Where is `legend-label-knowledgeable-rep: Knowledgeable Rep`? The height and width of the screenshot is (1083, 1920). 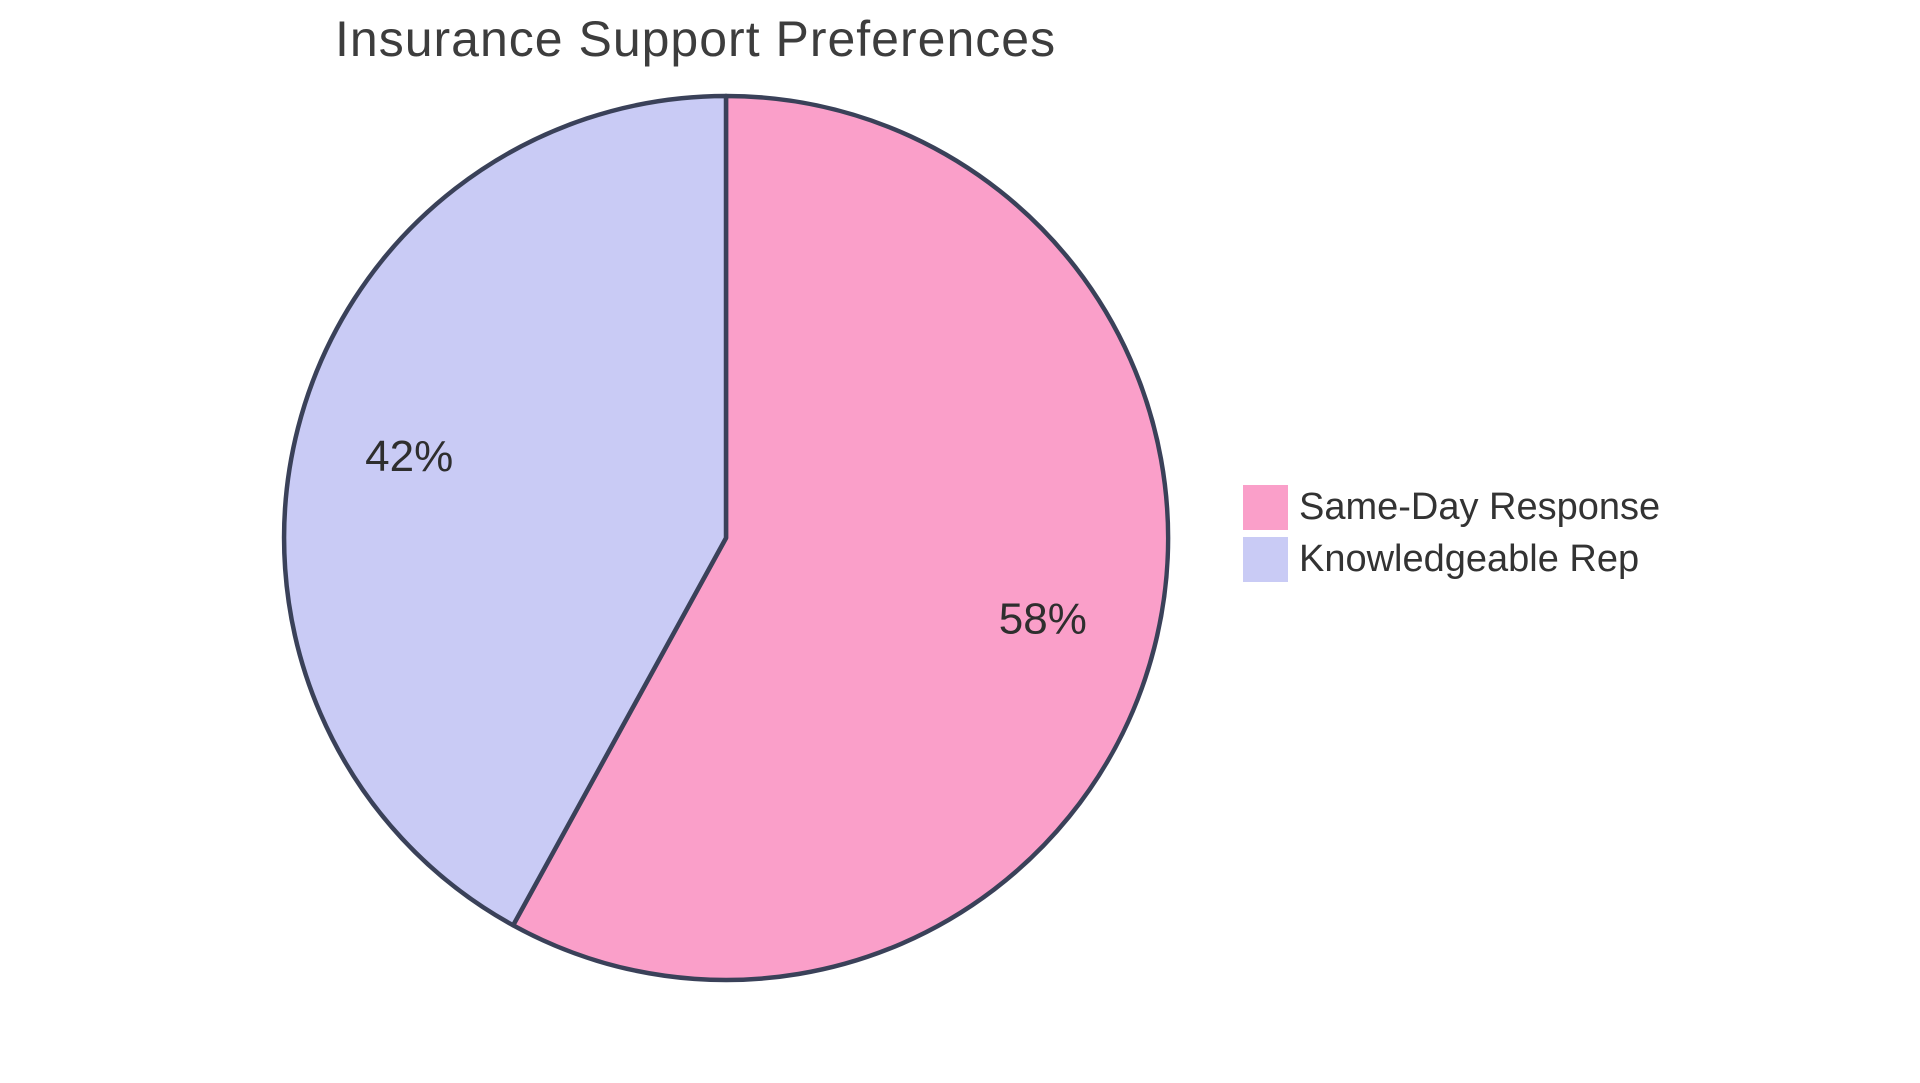
legend-label-knowledgeable-rep: Knowledgeable Rep is located at coordinates (1469, 559).